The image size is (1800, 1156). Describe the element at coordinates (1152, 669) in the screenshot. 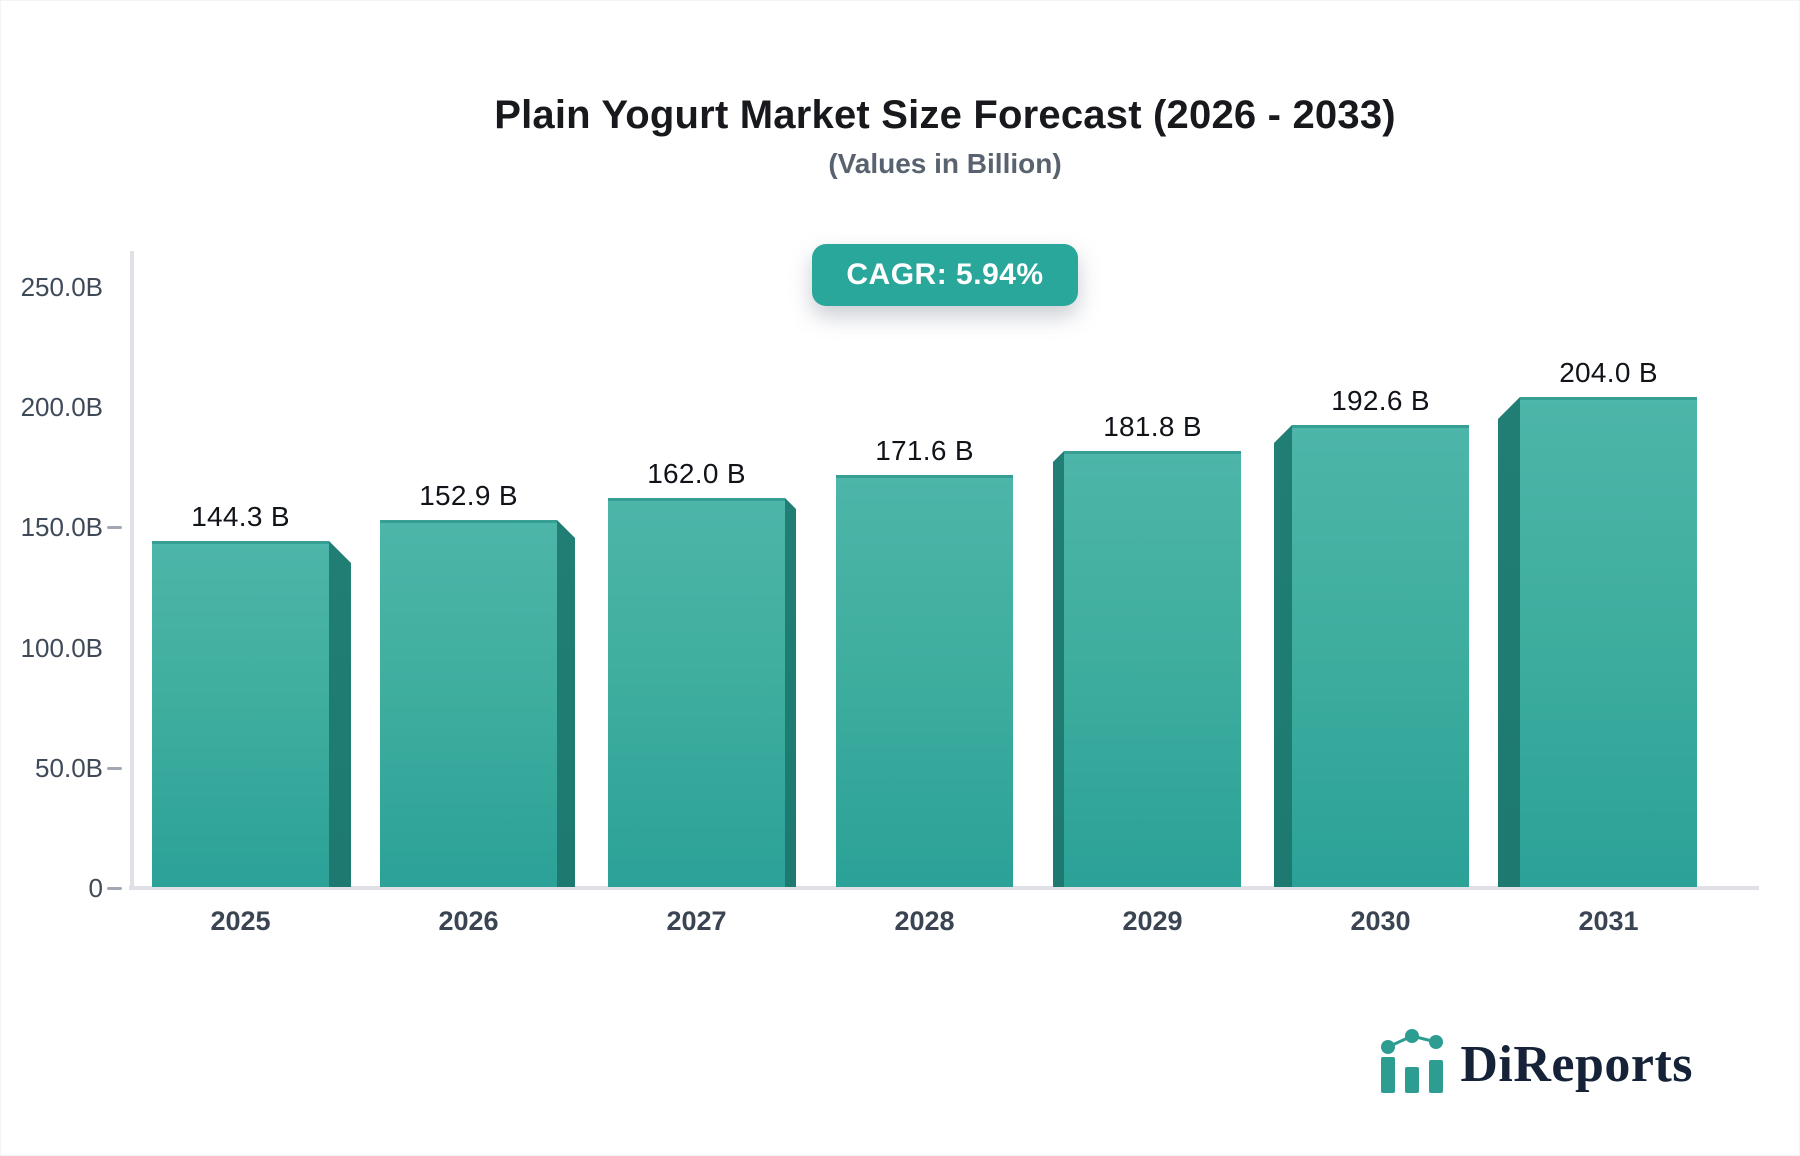

I see `bar-face-2029` at that location.